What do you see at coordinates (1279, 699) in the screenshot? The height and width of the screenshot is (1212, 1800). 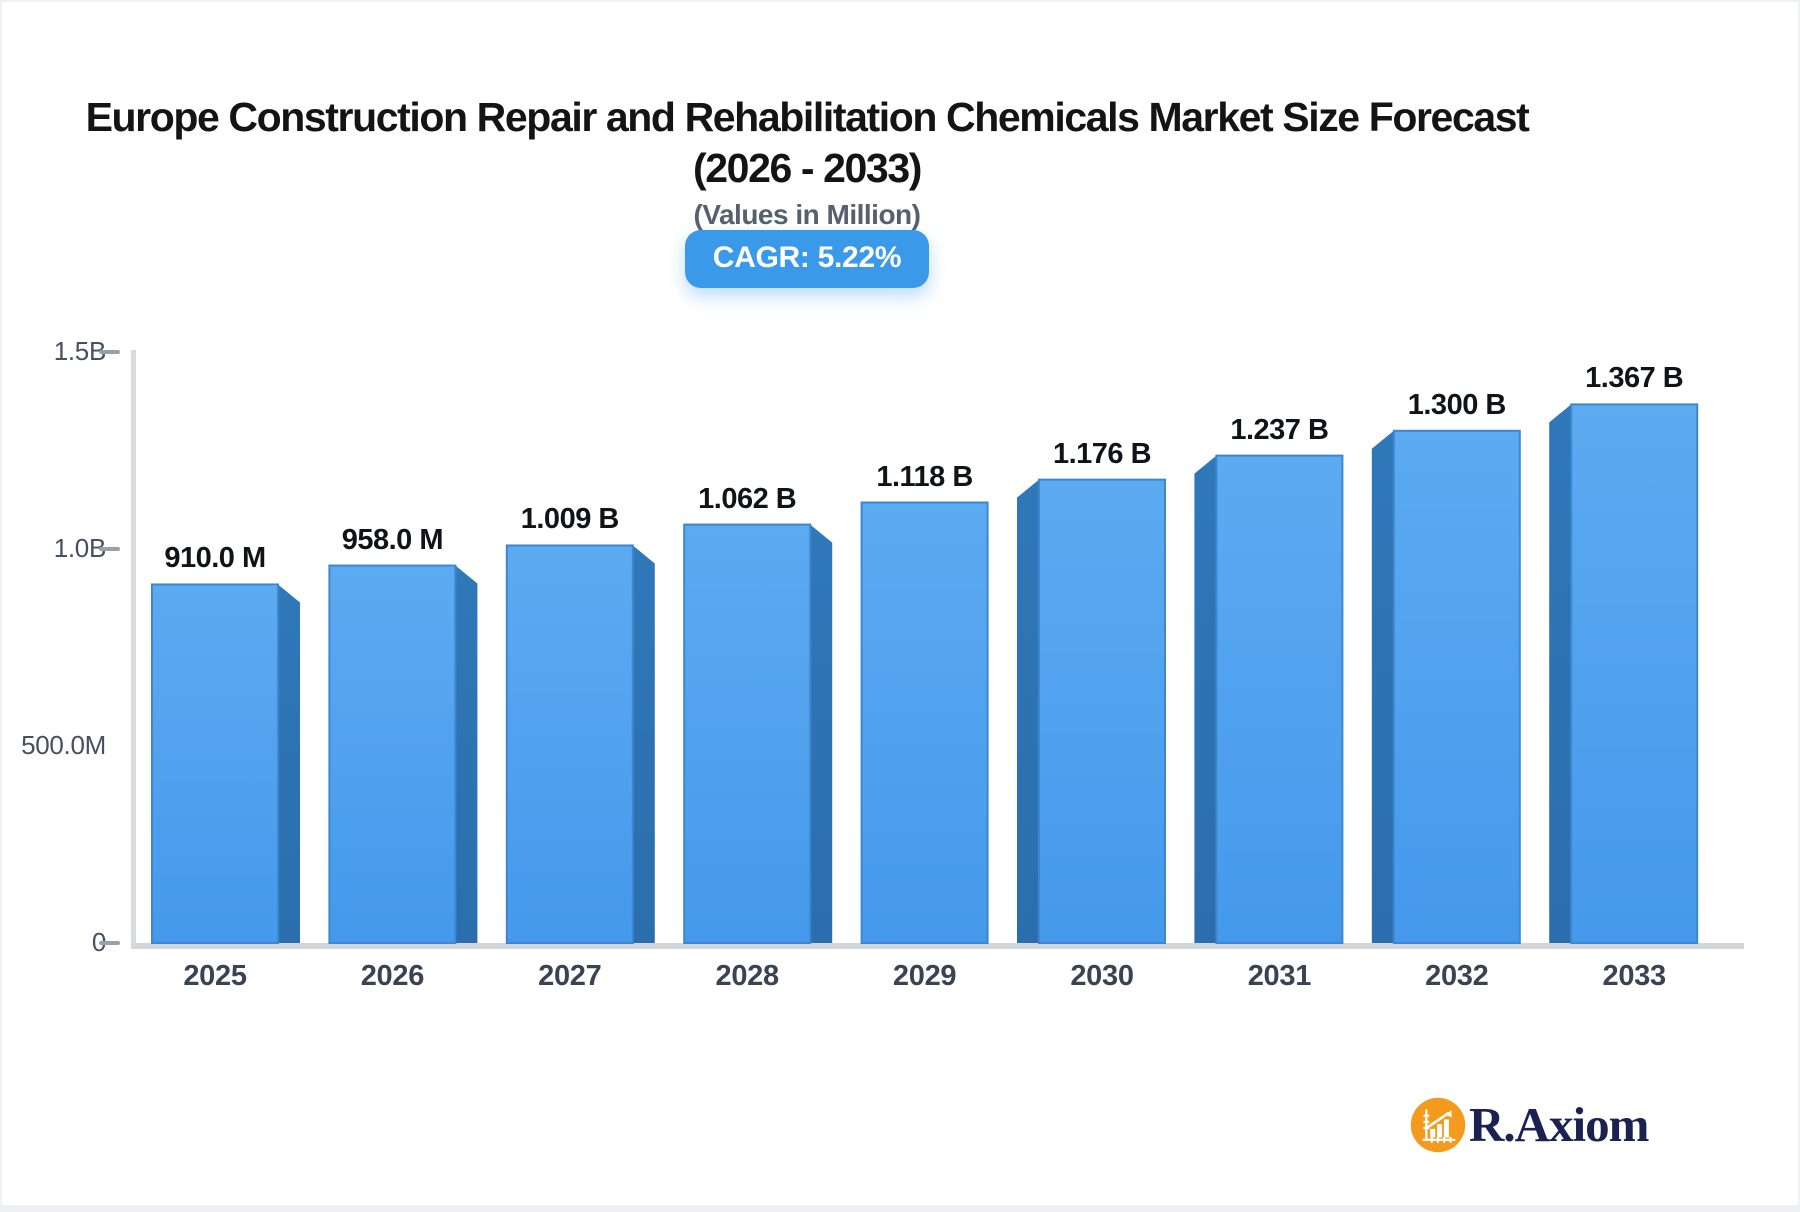 I see `bar-2031` at bounding box center [1279, 699].